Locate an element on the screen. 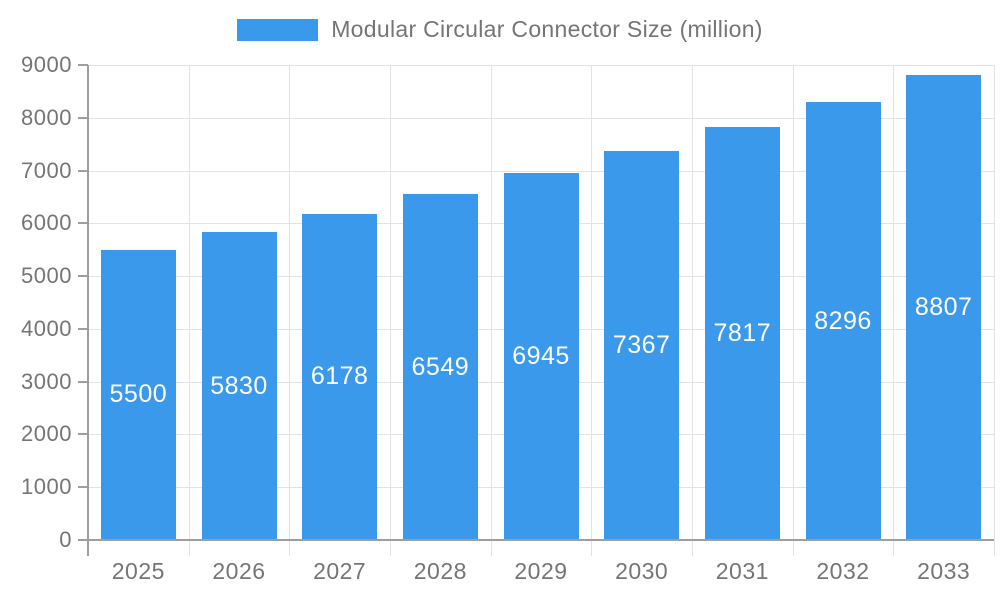 This screenshot has height=600, width=1000. bar: 6549 is located at coordinates (440, 367).